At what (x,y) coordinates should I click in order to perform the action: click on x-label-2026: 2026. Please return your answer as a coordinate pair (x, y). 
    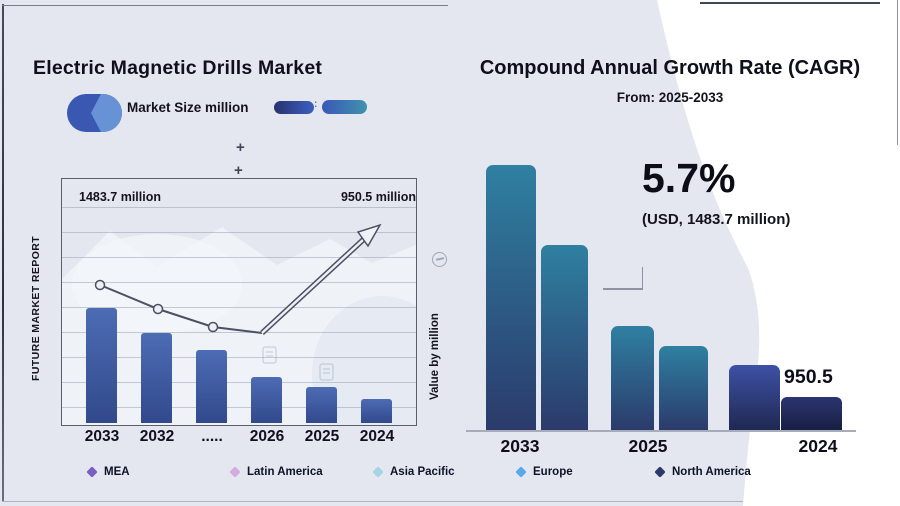
    Looking at the image, I should click on (267, 436).